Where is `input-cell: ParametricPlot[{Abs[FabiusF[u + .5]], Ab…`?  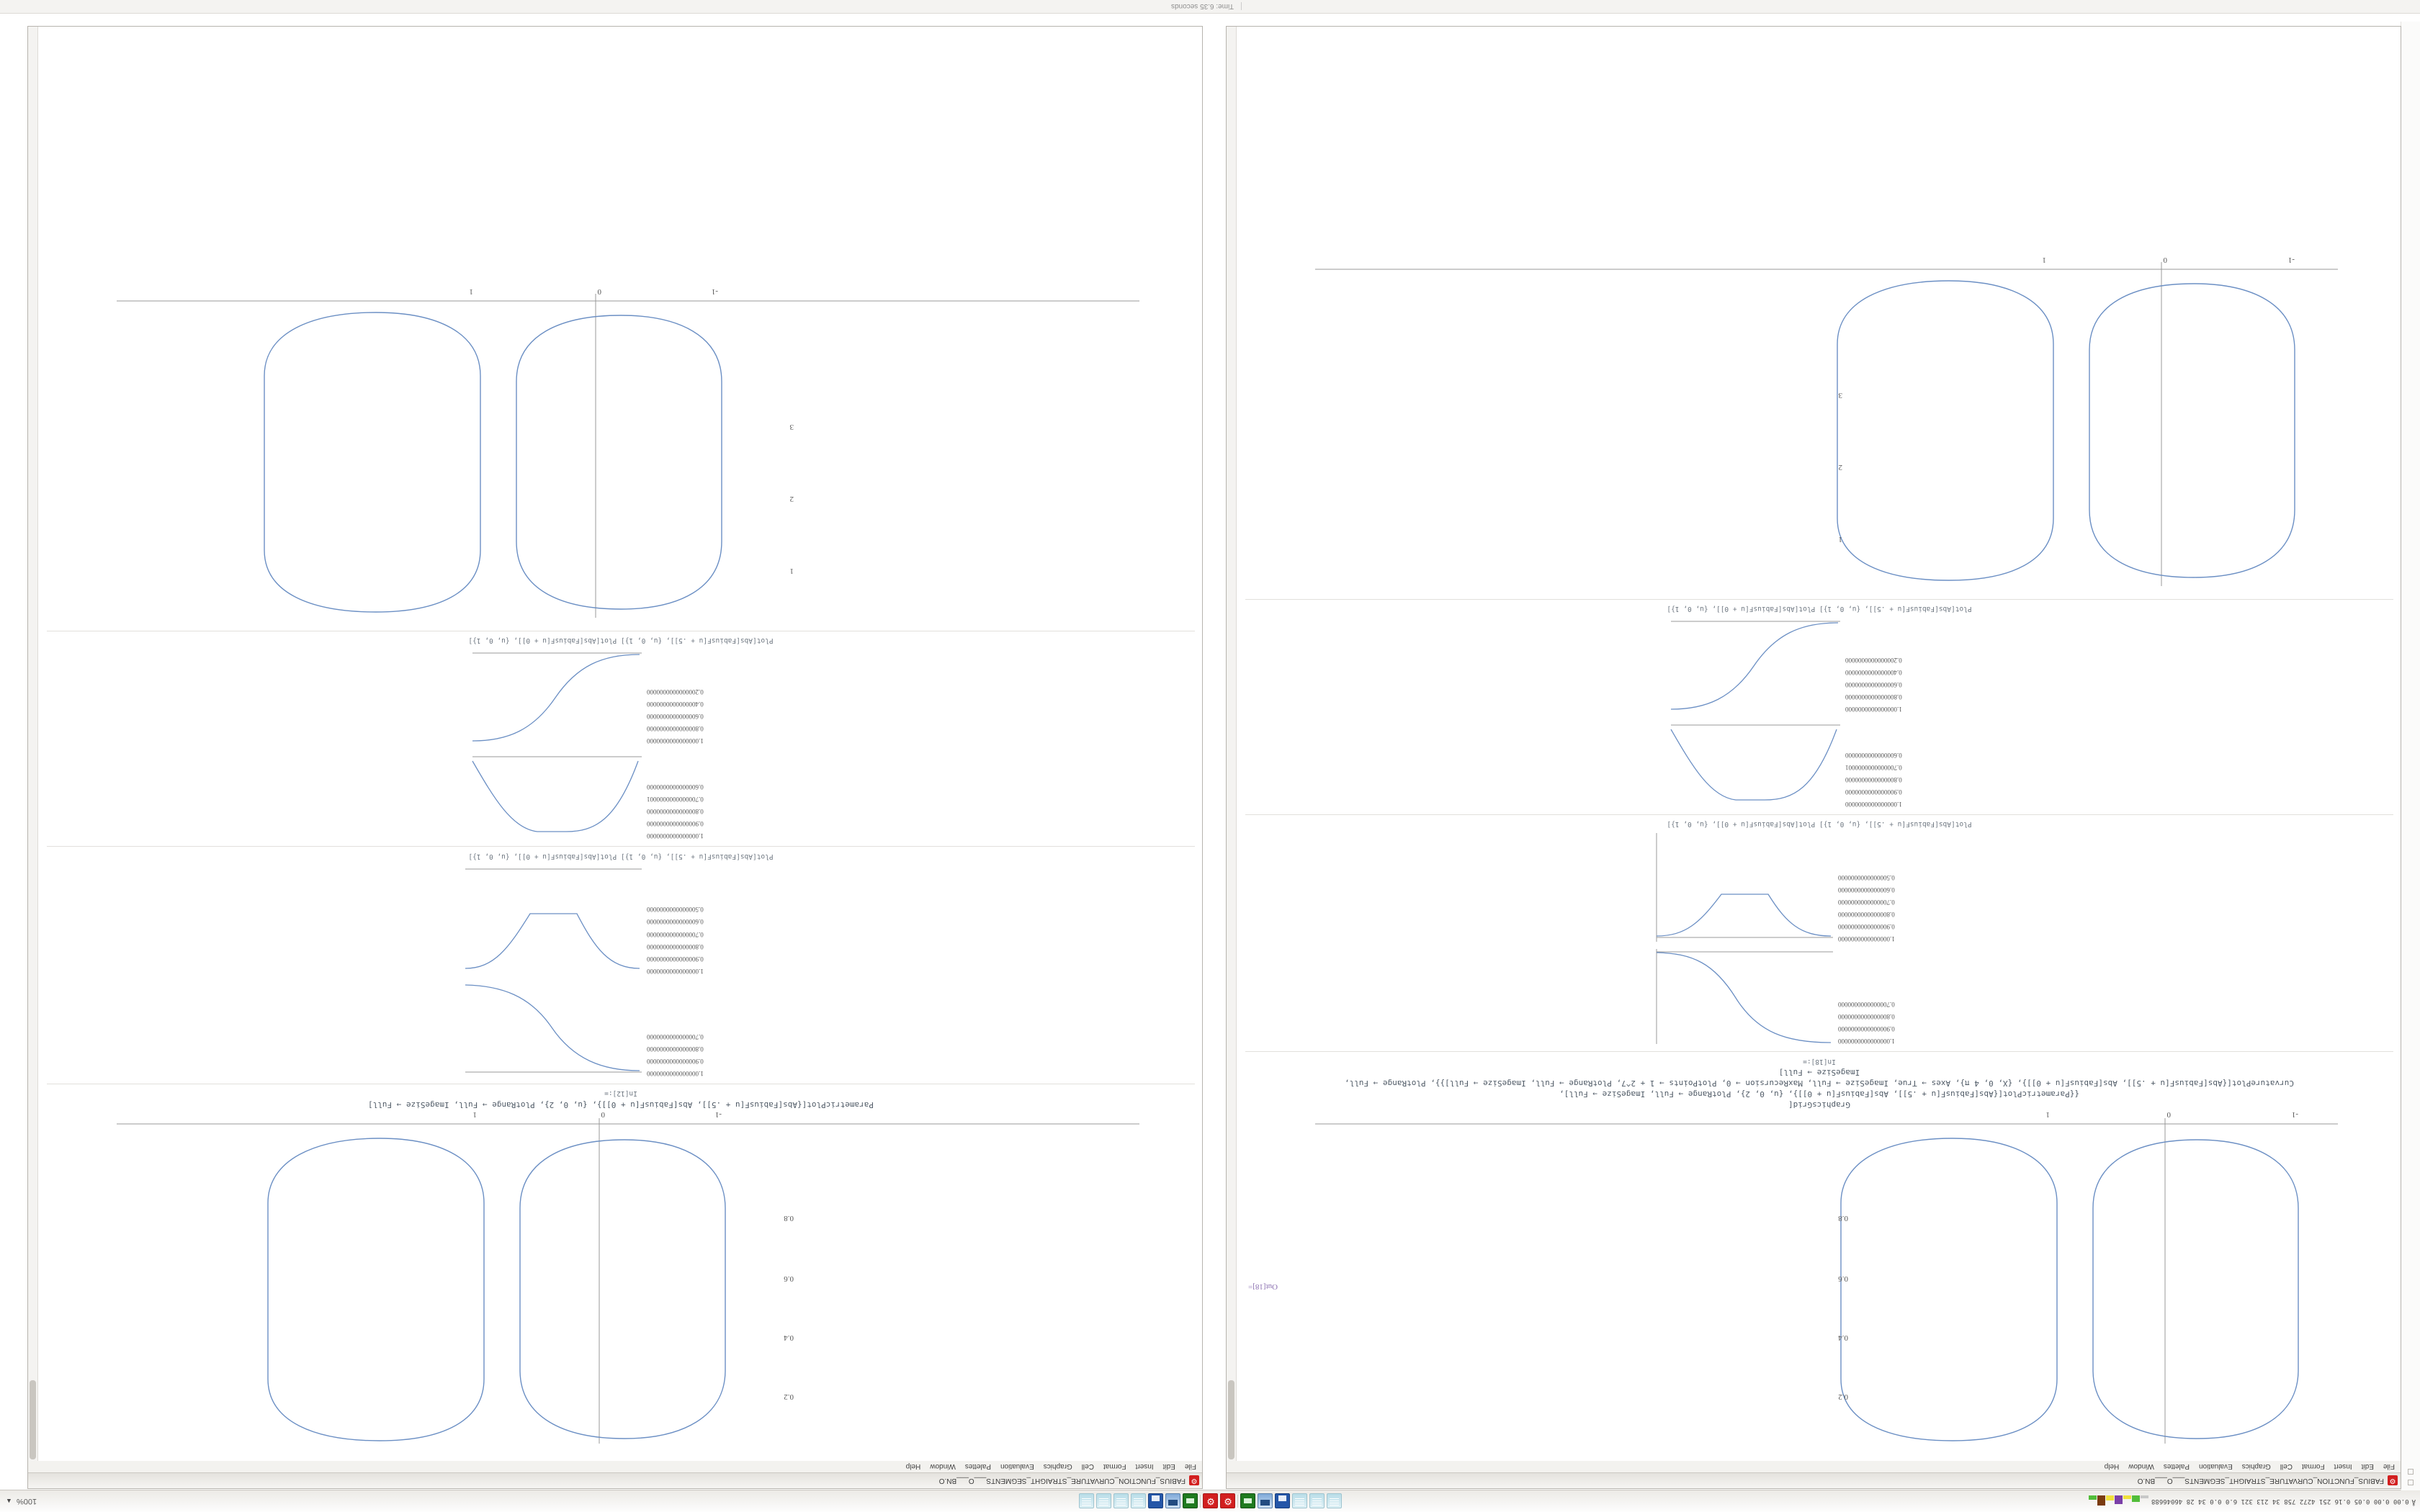 input-cell: ParametricPlot[{Abs[FabiusF[u + .5]], Ab… is located at coordinates (621, 1104).